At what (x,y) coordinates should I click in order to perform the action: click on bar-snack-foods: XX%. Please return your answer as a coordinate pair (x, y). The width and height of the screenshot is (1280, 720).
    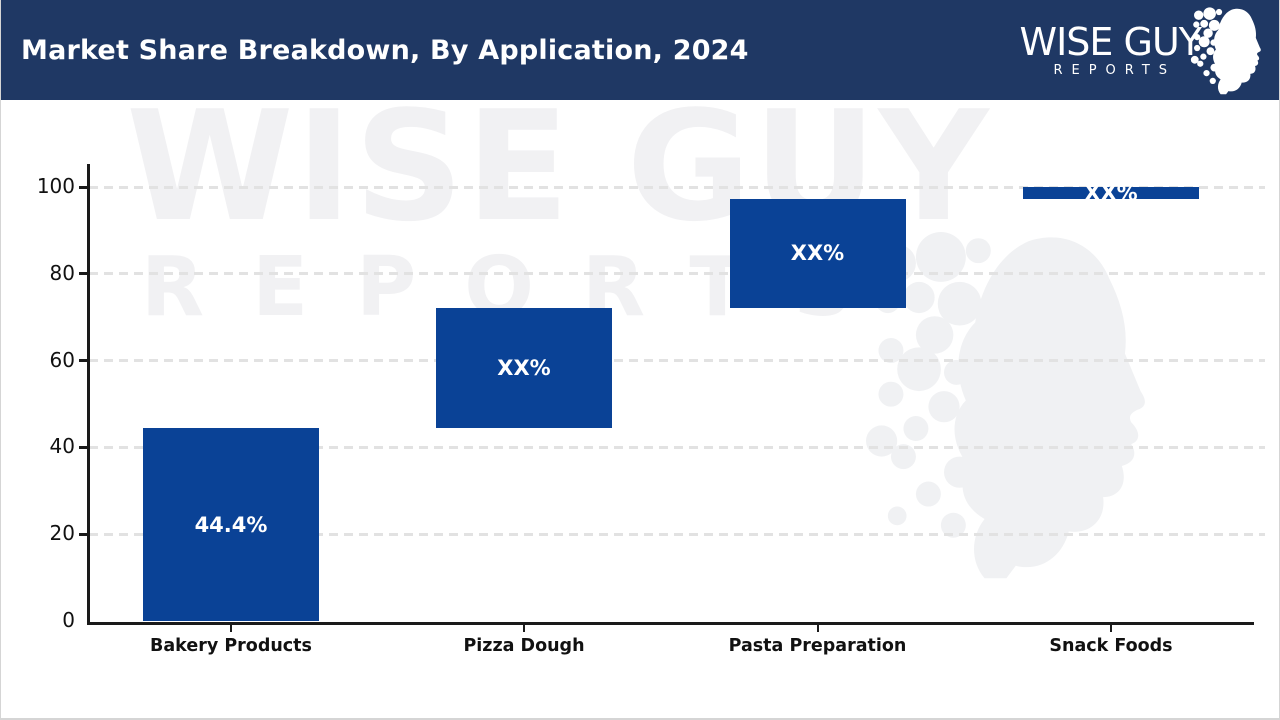
    Looking at the image, I should click on (1111, 193).